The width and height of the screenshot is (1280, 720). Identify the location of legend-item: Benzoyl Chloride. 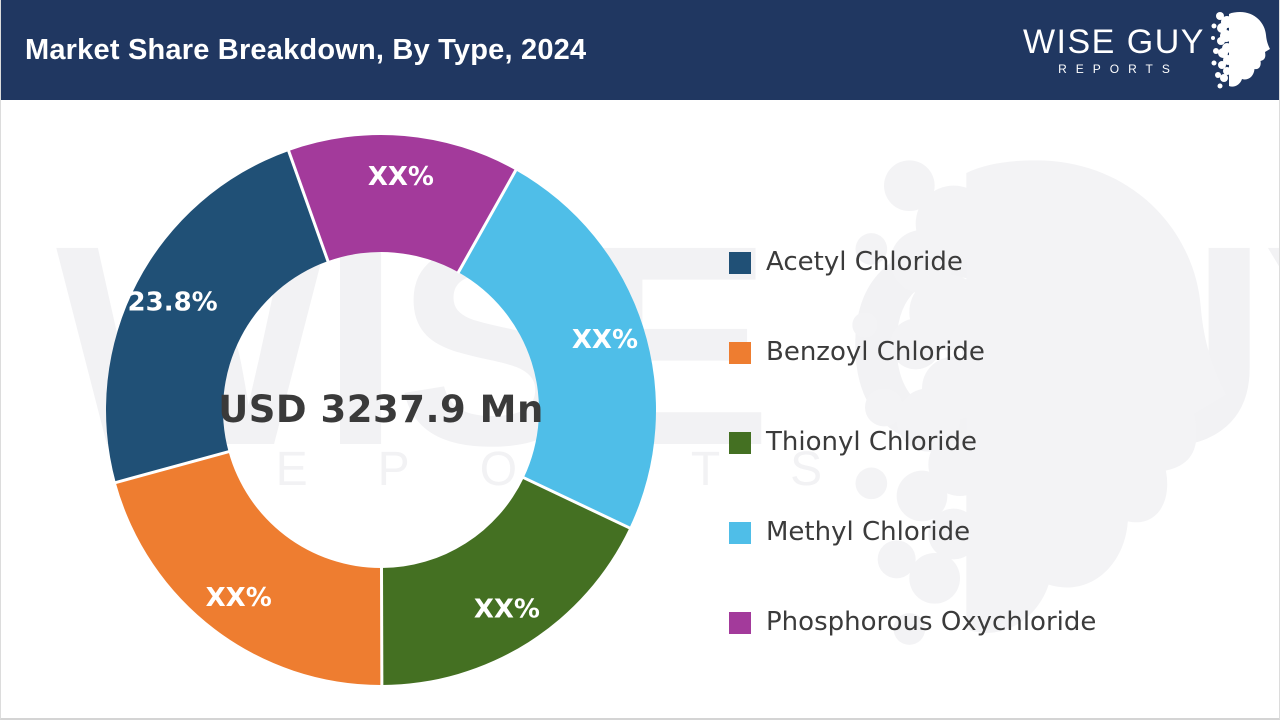
(912, 352).